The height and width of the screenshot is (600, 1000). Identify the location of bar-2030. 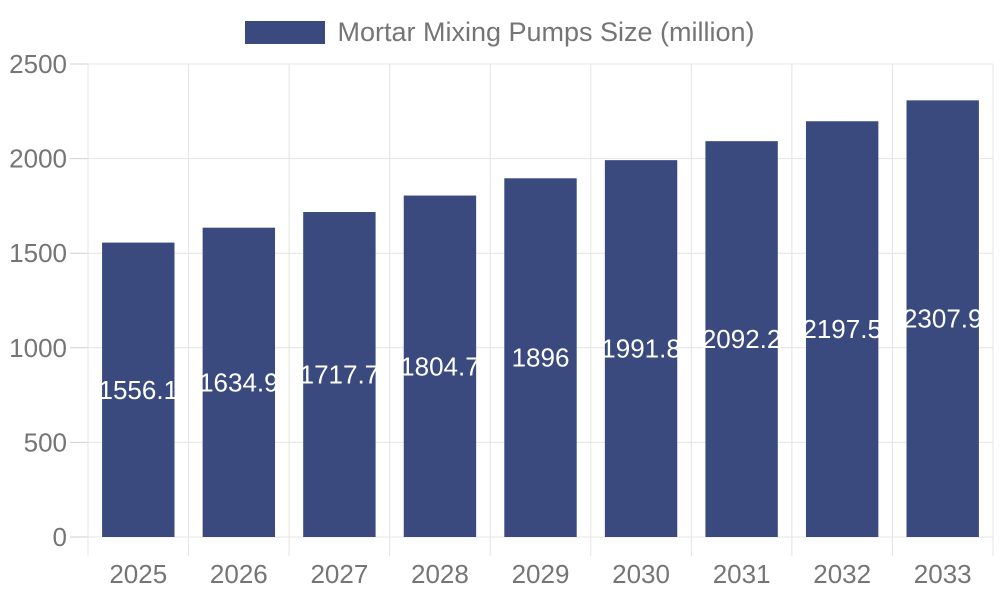
(641, 349).